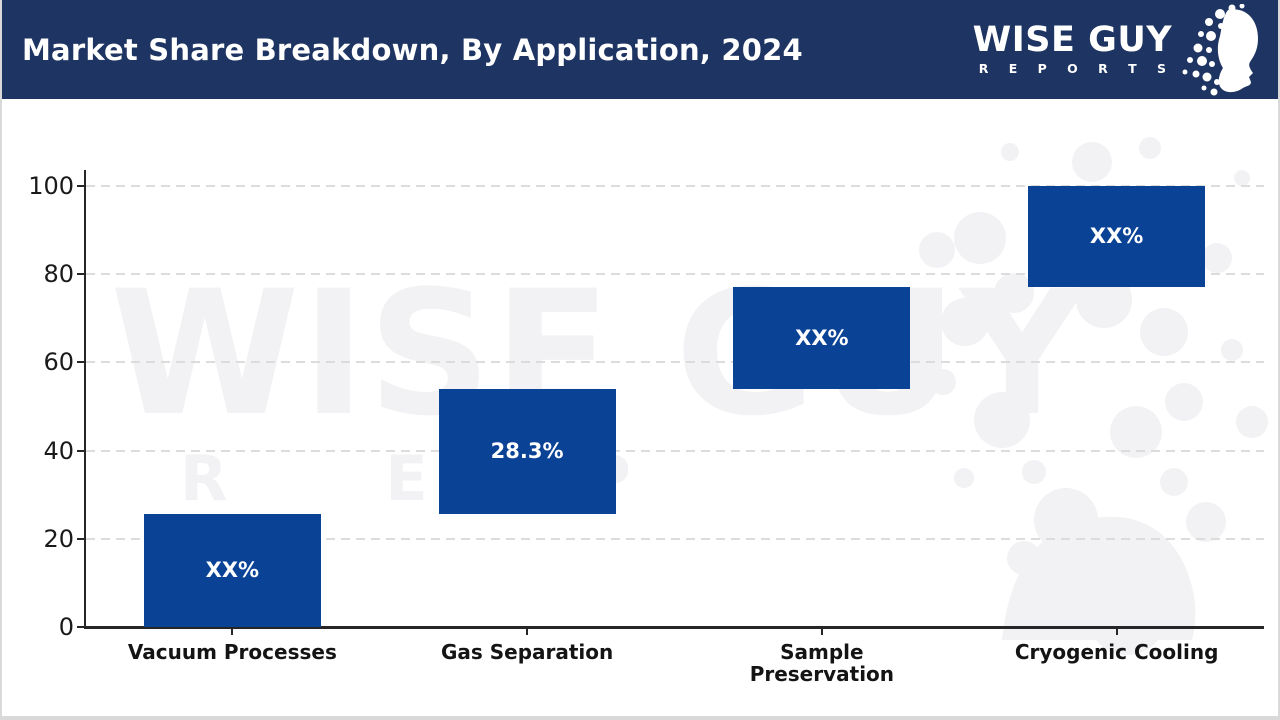 Image resolution: width=1280 pixels, height=720 pixels. Describe the element at coordinates (675, 274) in the screenshot. I see `gridline-y80` at that location.